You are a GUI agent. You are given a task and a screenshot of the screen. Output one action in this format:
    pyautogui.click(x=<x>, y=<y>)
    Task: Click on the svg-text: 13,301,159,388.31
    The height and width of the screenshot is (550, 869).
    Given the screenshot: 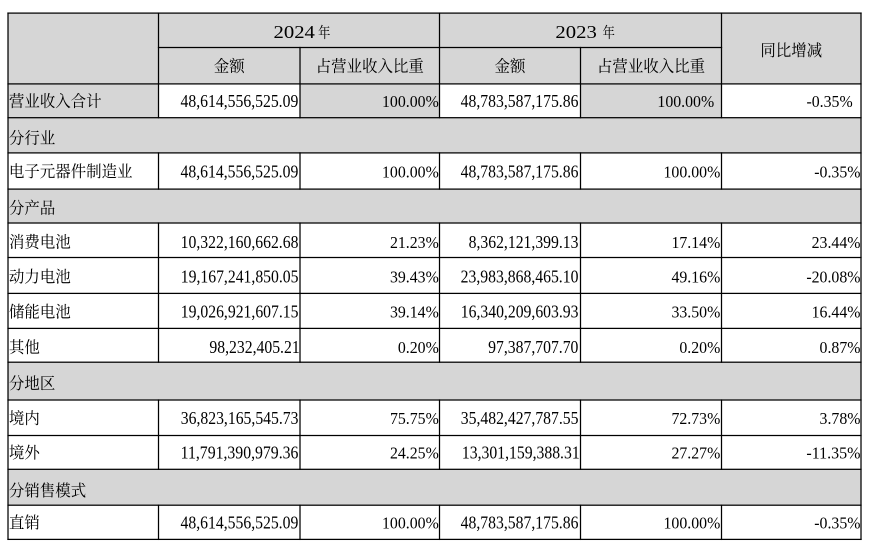 What is the action you would take?
    pyautogui.click(x=521, y=453)
    